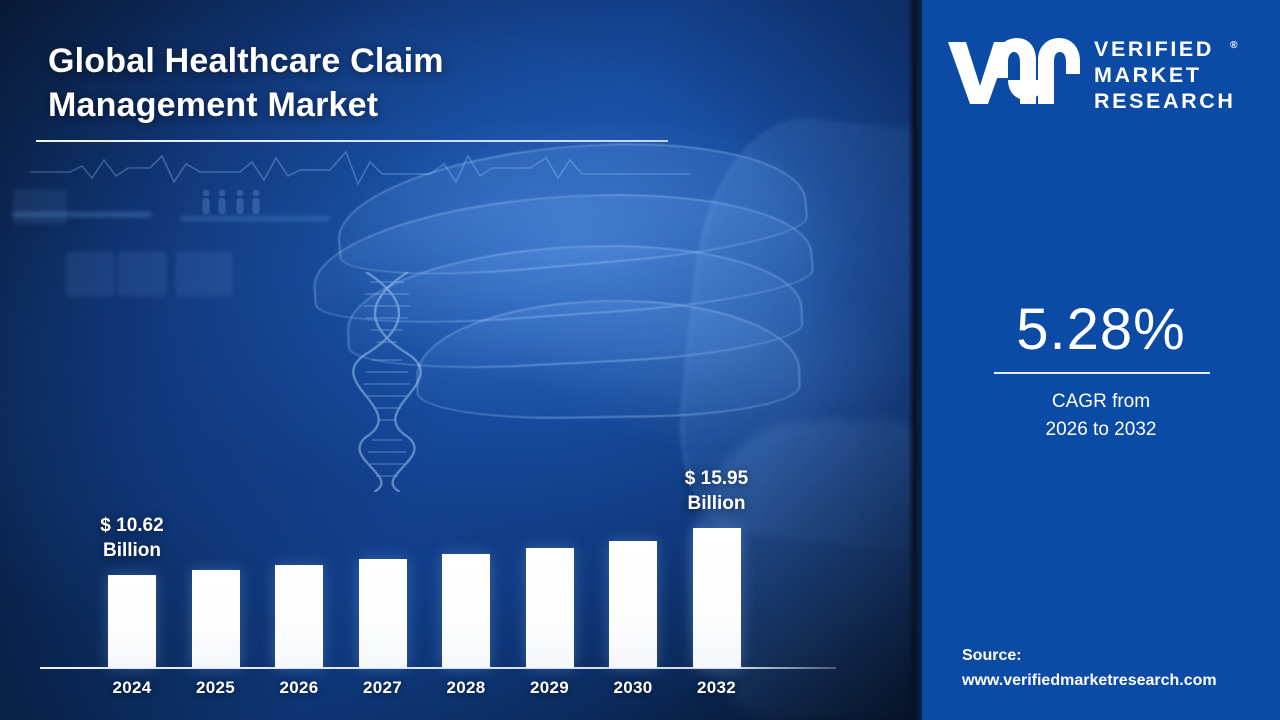  I want to click on cagr-caption: CAGR from 2026 to 2032, so click(1101, 416).